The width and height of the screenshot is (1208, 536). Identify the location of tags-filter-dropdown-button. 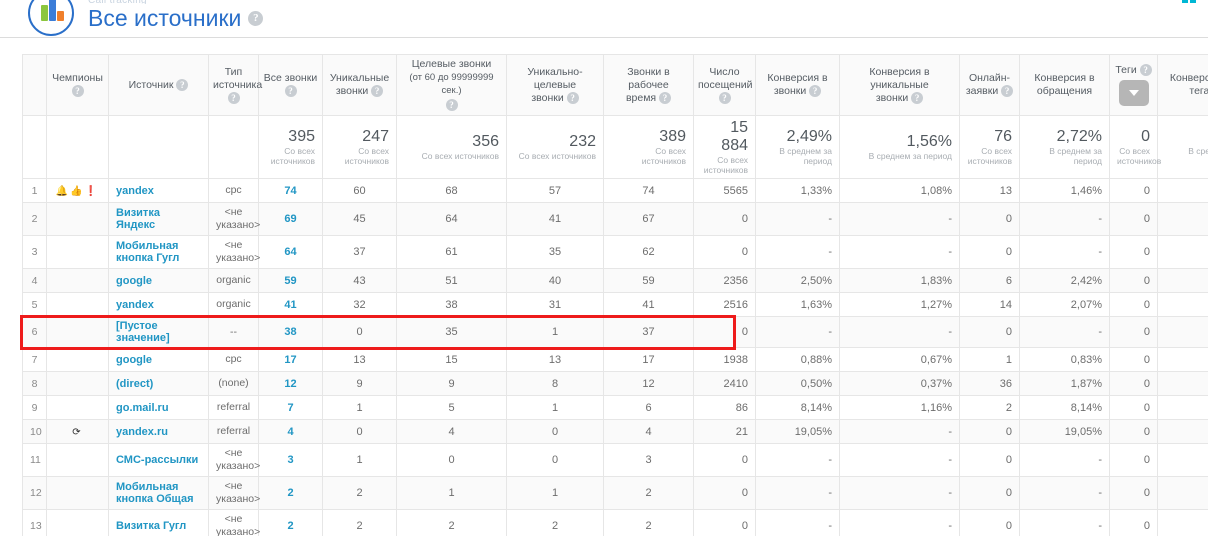
(1133, 93).